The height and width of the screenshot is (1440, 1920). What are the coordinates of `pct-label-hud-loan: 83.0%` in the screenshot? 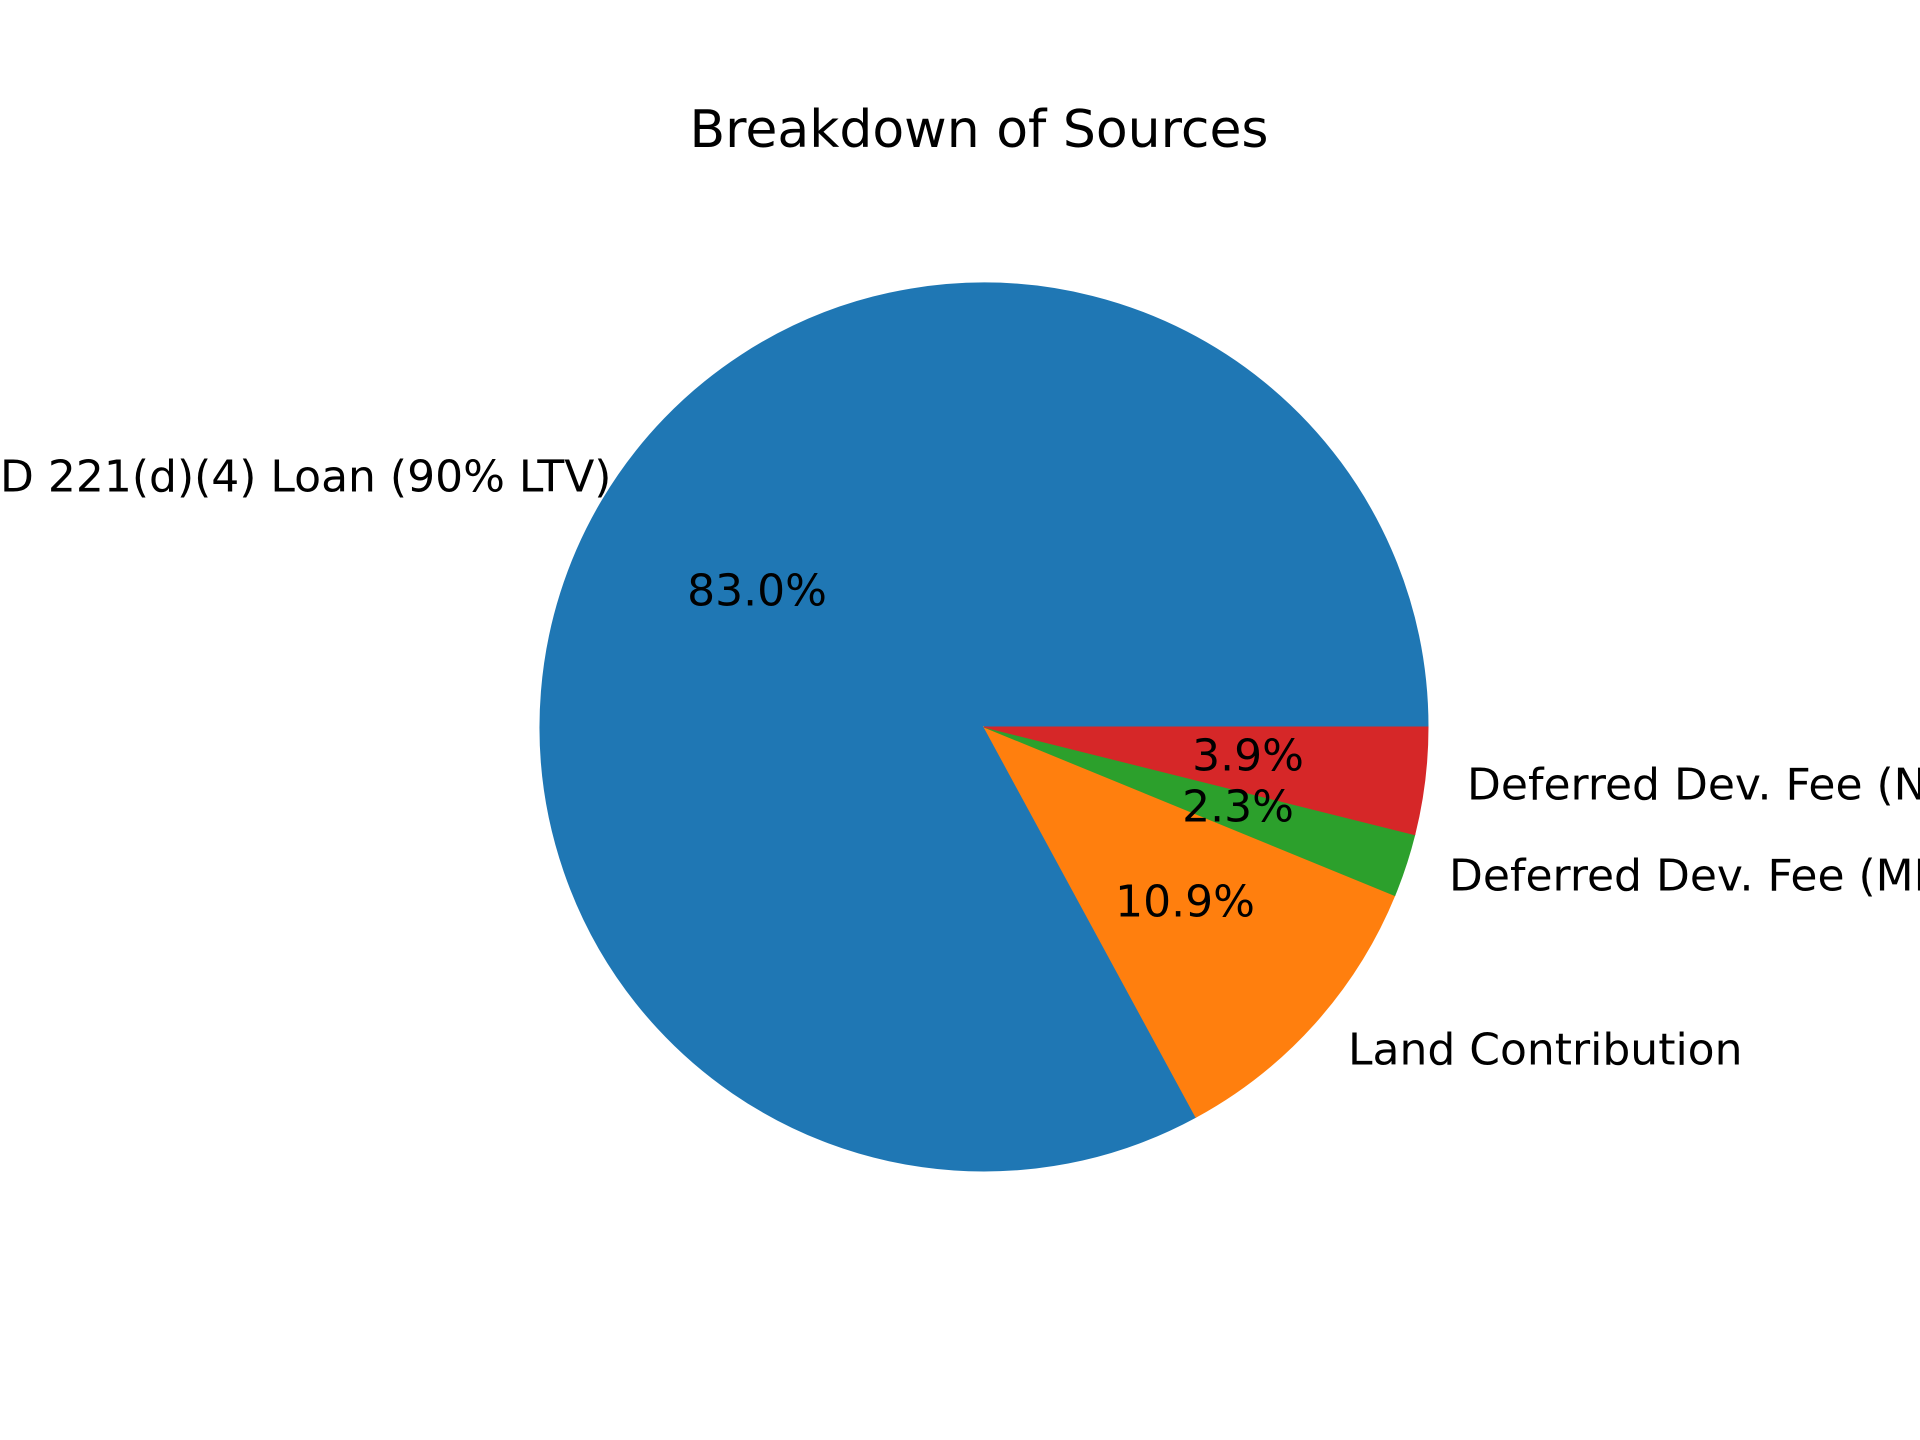 It's located at (757, 591).